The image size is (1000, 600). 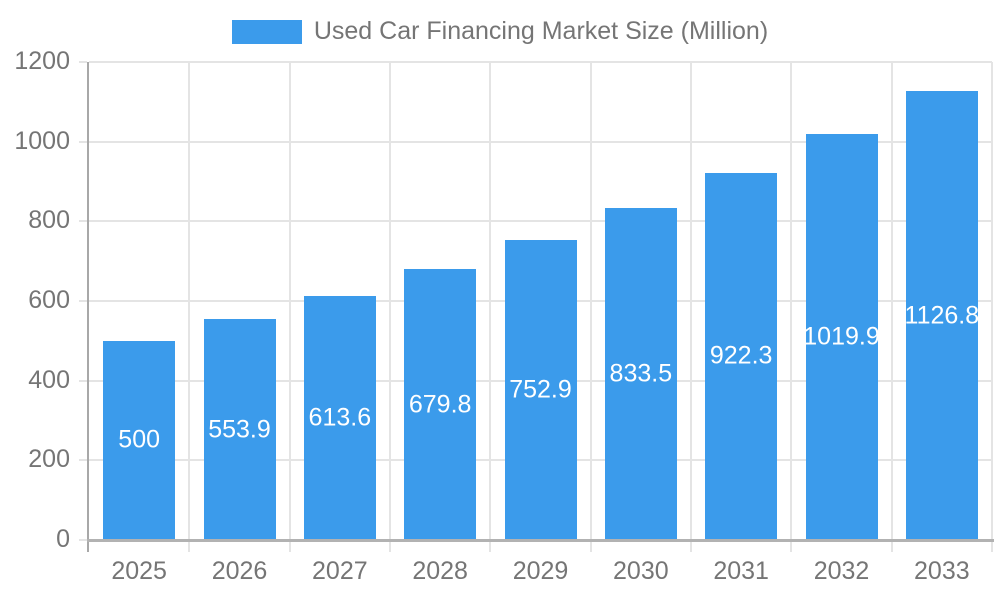 What do you see at coordinates (63, 538) in the screenshot?
I see `y-tick-label-0: 0` at bounding box center [63, 538].